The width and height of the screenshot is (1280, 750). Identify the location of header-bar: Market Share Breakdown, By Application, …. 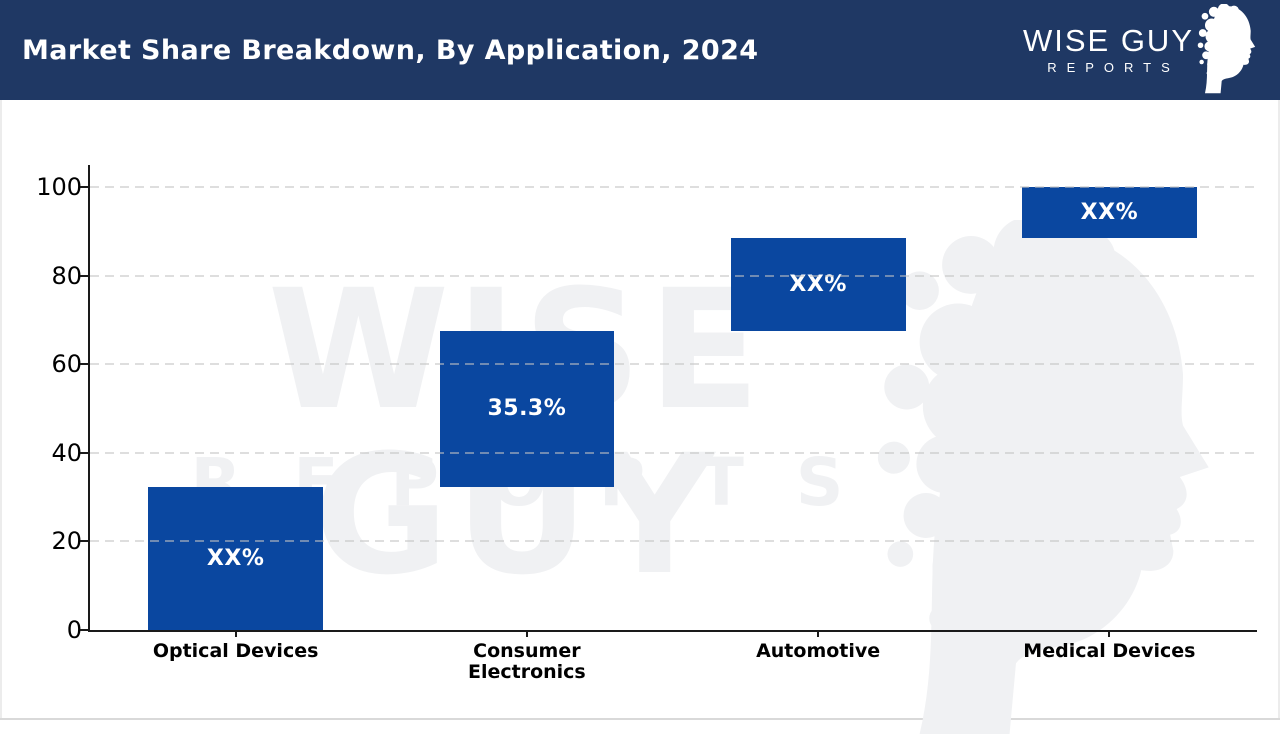
(640, 50).